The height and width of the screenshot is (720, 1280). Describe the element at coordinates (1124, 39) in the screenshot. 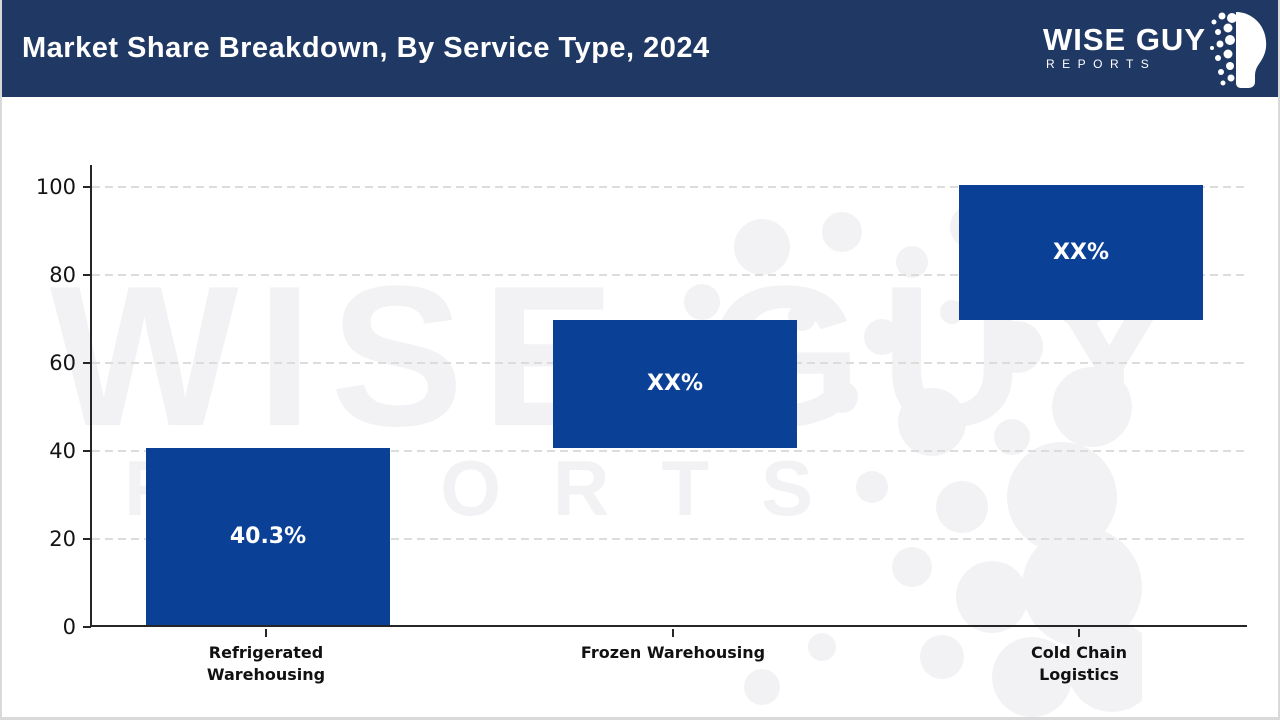

I see `logo-wordmark: WISE GUY` at that location.